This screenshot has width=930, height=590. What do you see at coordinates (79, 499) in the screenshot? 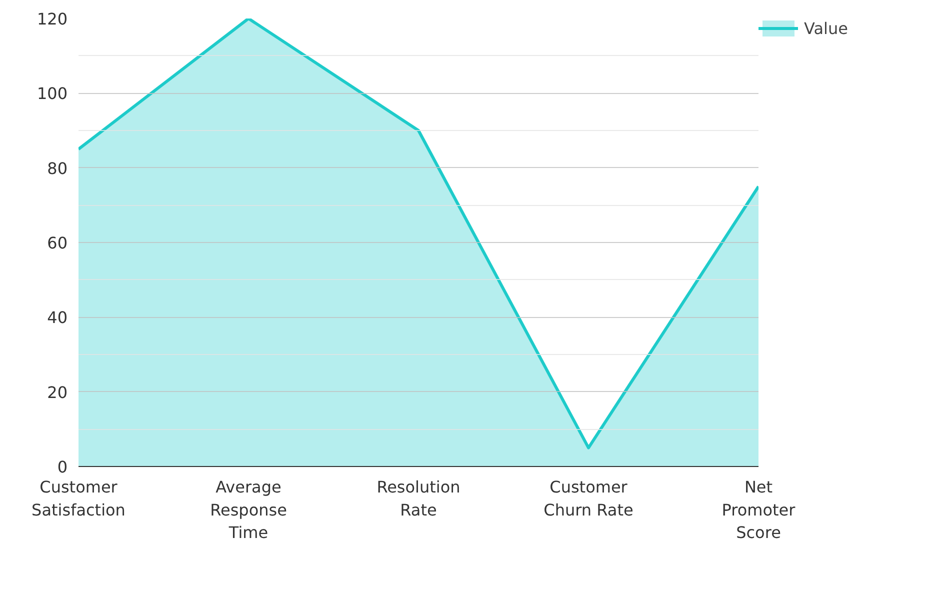
I see `x-tick-label: Customer Satisfaction` at bounding box center [79, 499].